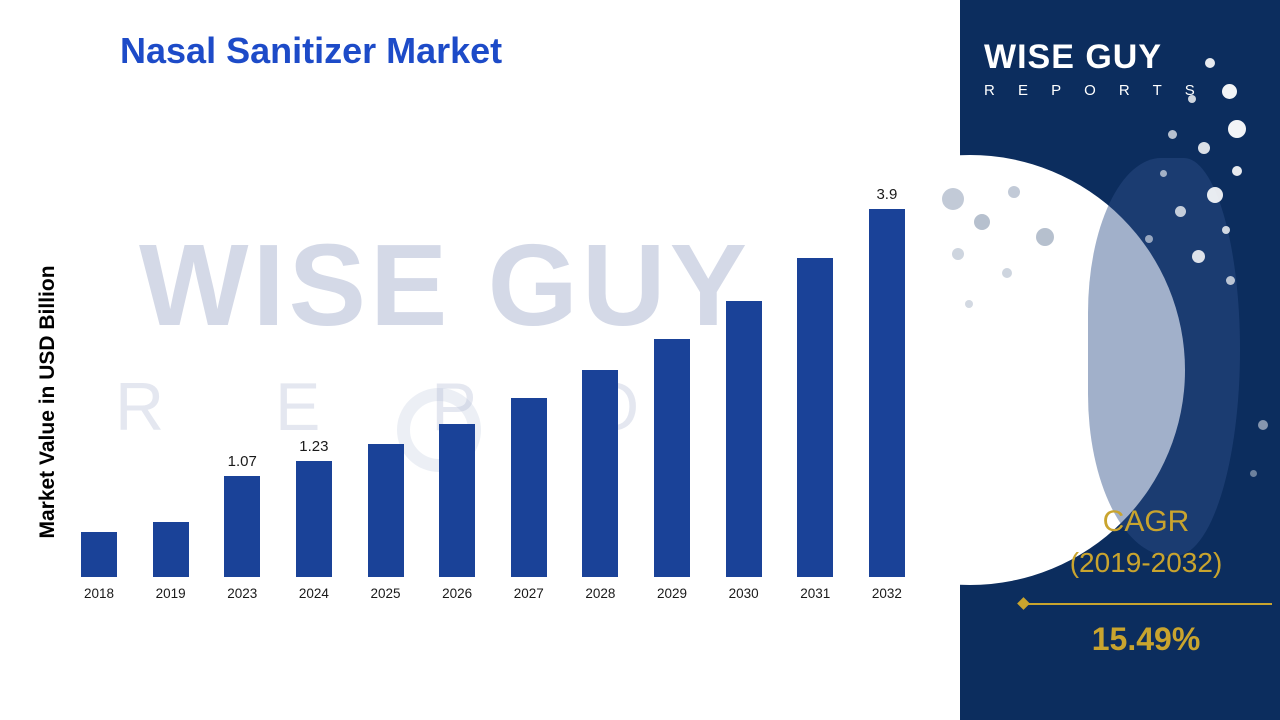  Describe the element at coordinates (242, 385) in the screenshot. I see `bar-group-2023: 1.07 2023` at that location.